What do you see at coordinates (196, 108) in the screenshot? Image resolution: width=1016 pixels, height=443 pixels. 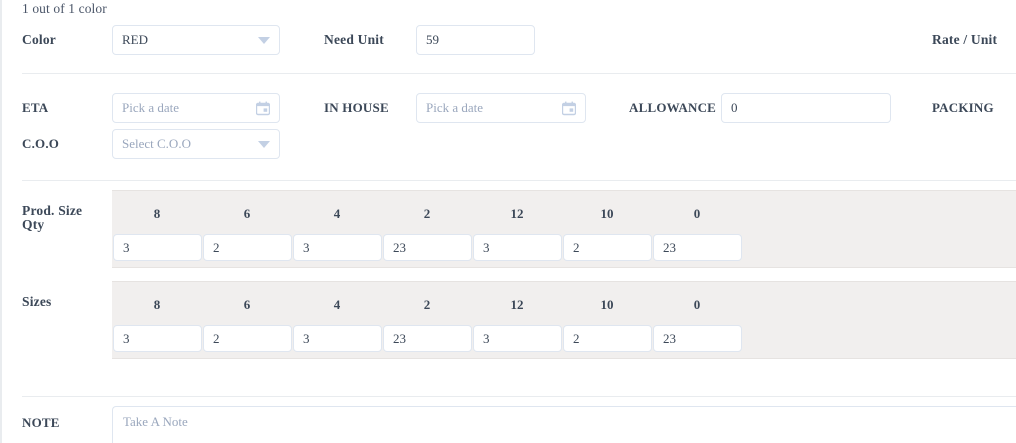 I see `eta-date-picker: Pick a date` at bounding box center [196, 108].